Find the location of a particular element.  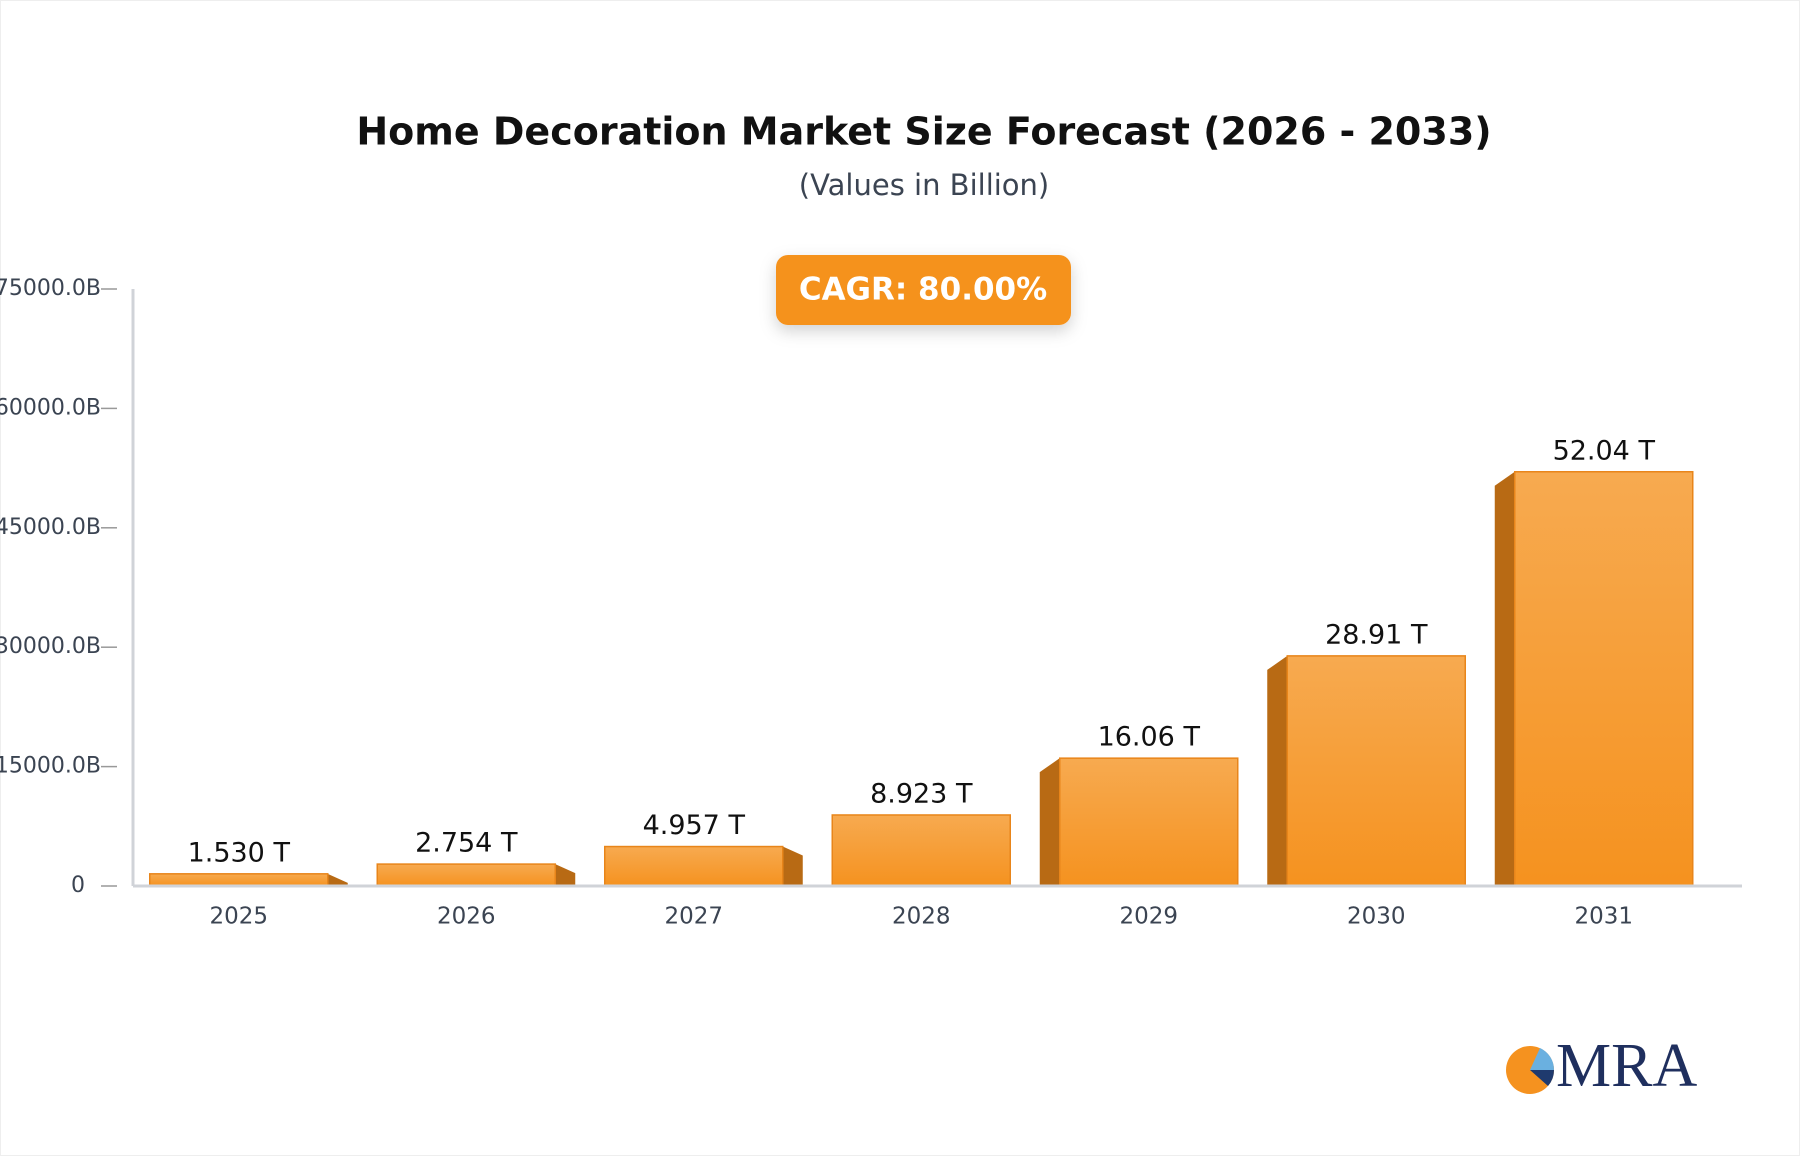

value-label: 28.91 T is located at coordinates (1376, 634).